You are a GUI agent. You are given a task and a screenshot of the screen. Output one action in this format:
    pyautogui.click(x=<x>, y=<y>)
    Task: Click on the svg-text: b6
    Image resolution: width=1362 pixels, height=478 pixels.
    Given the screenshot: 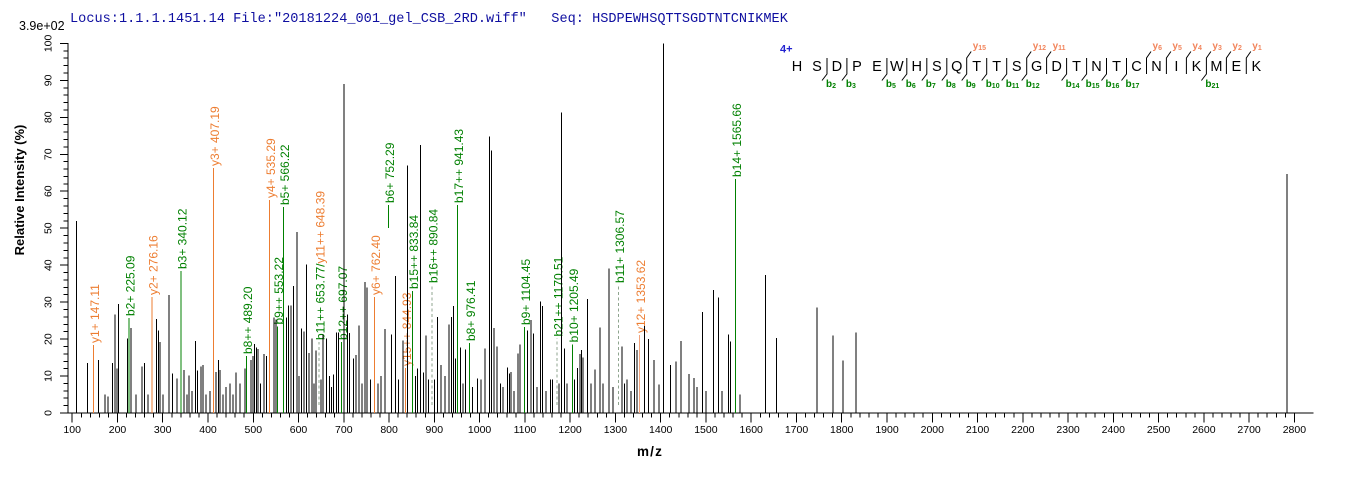 What is the action you would take?
    pyautogui.click(x=911, y=84)
    